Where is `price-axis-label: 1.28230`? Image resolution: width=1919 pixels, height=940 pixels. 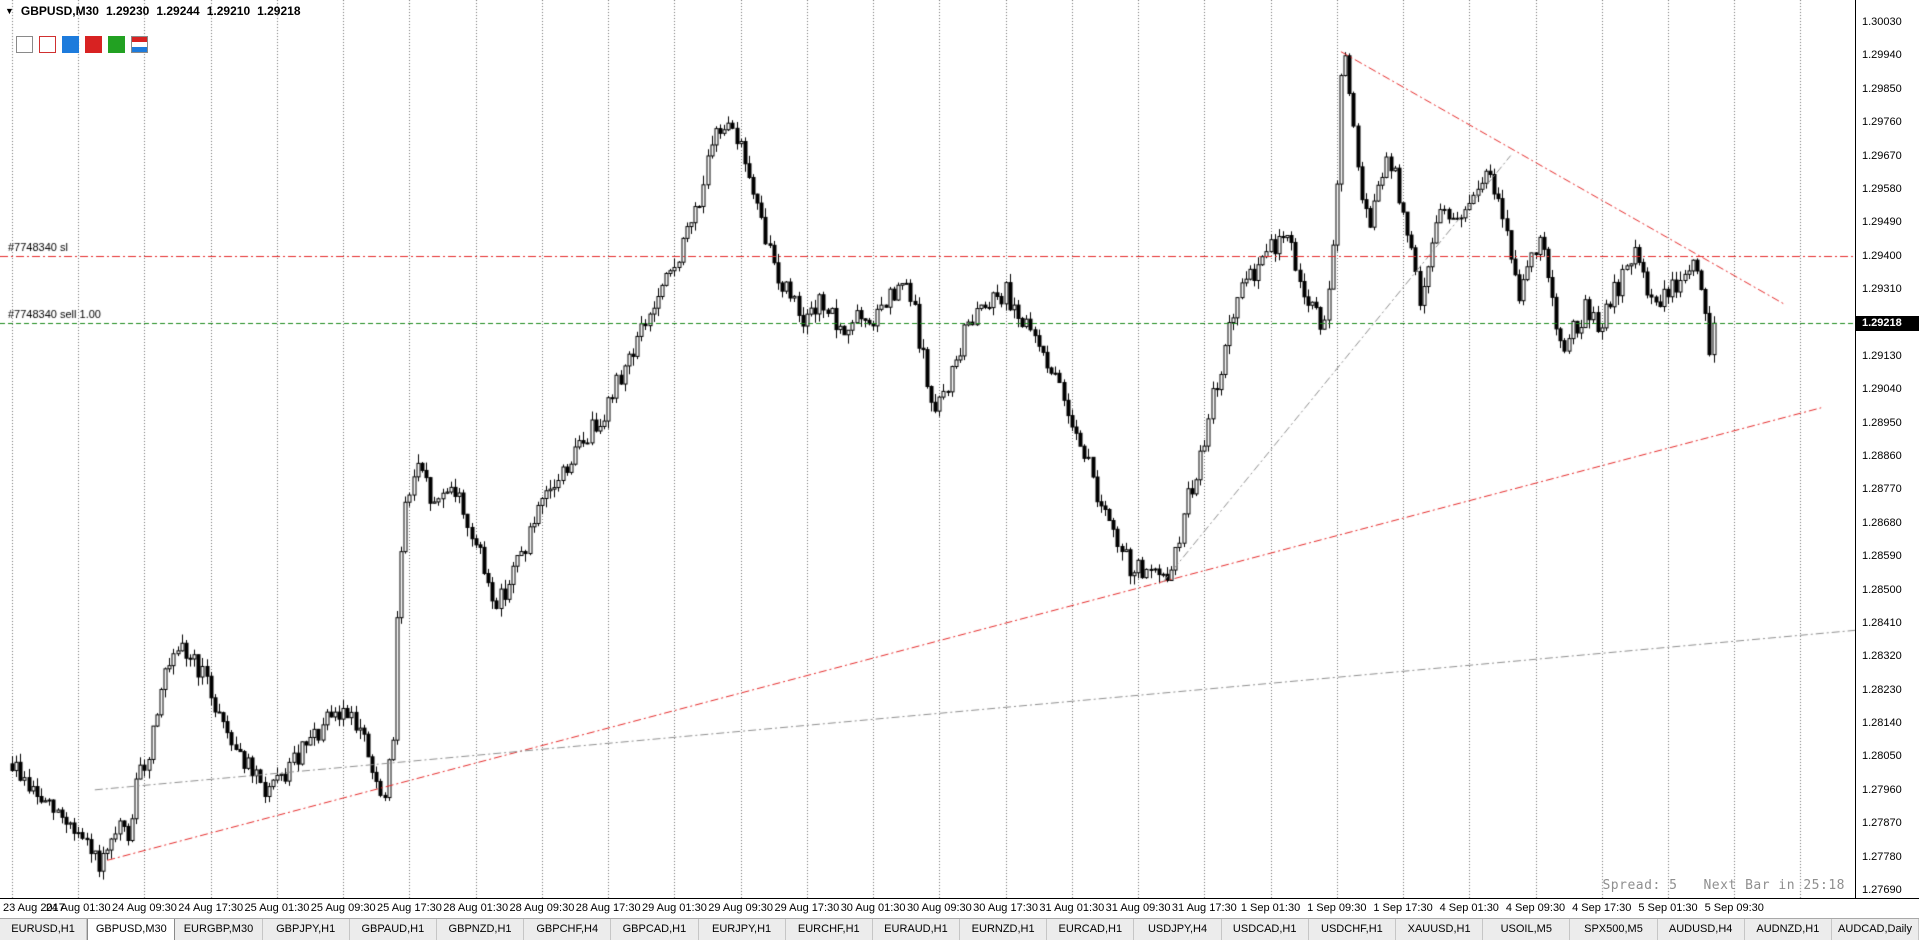 price-axis-label: 1.28230 is located at coordinates (1882, 689).